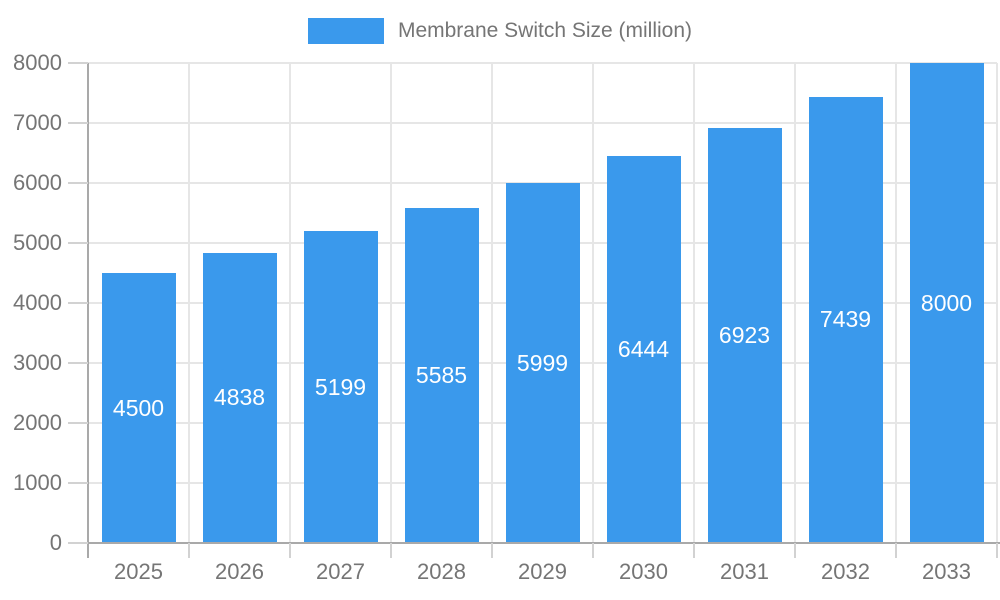 The height and width of the screenshot is (600, 1000). I want to click on legend: Membrane Switch Size (million), so click(500, 31).